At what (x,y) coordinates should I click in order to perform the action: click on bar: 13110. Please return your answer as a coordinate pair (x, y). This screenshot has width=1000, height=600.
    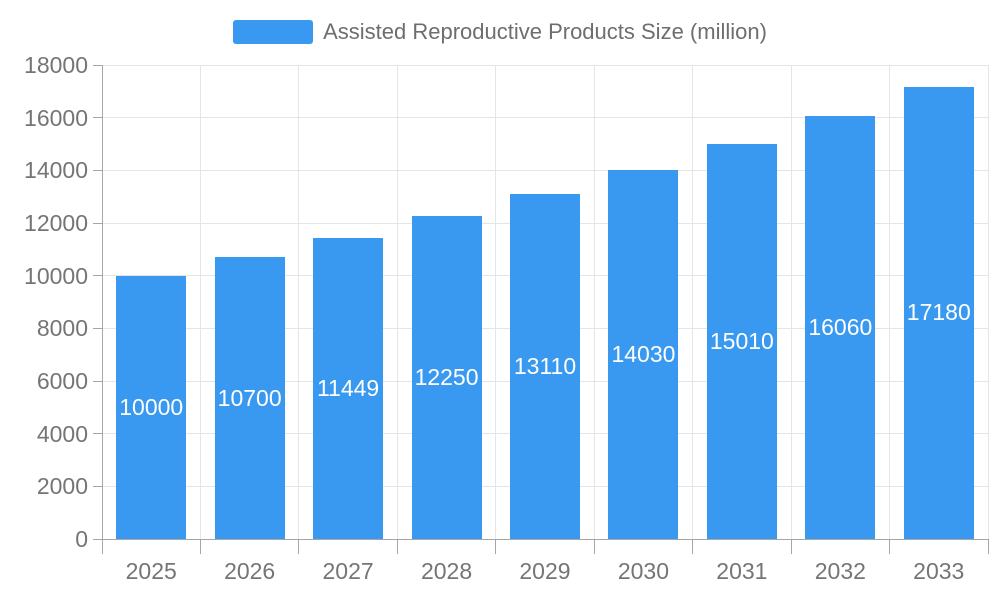
    Looking at the image, I should click on (545, 366).